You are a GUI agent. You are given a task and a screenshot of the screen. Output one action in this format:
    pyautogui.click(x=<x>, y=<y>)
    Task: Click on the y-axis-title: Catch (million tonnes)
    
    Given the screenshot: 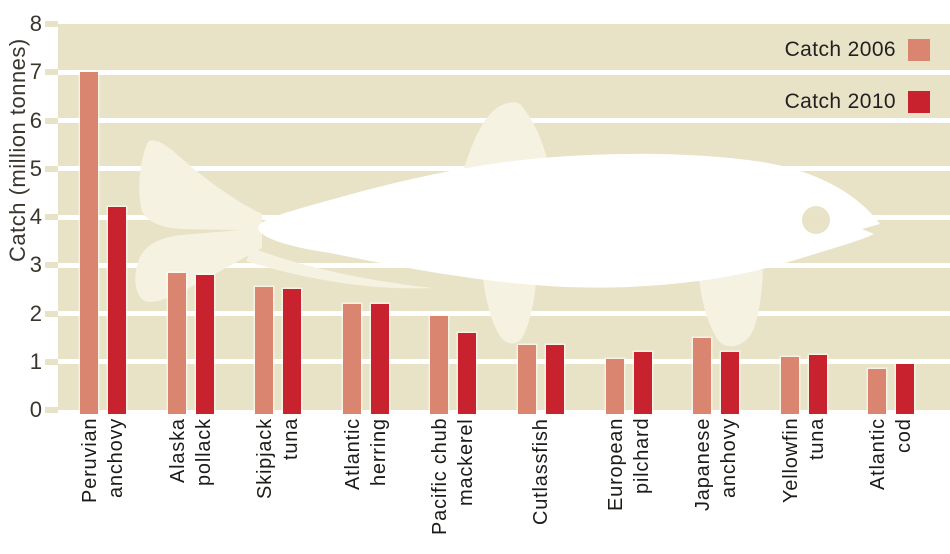 What is the action you would take?
    pyautogui.click(x=17, y=150)
    